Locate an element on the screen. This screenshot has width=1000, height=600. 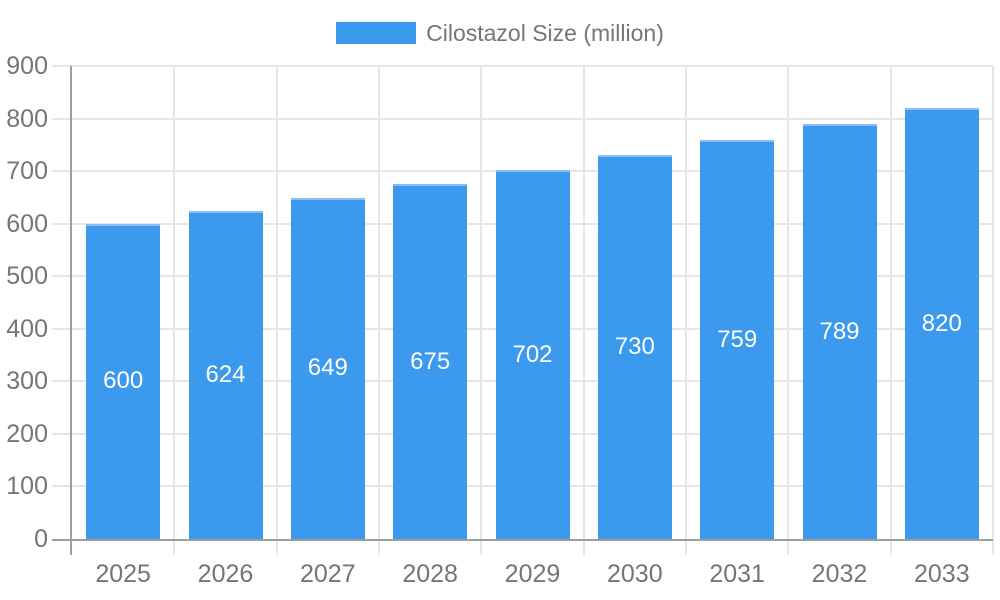
bar-2032 is located at coordinates (839, 331).